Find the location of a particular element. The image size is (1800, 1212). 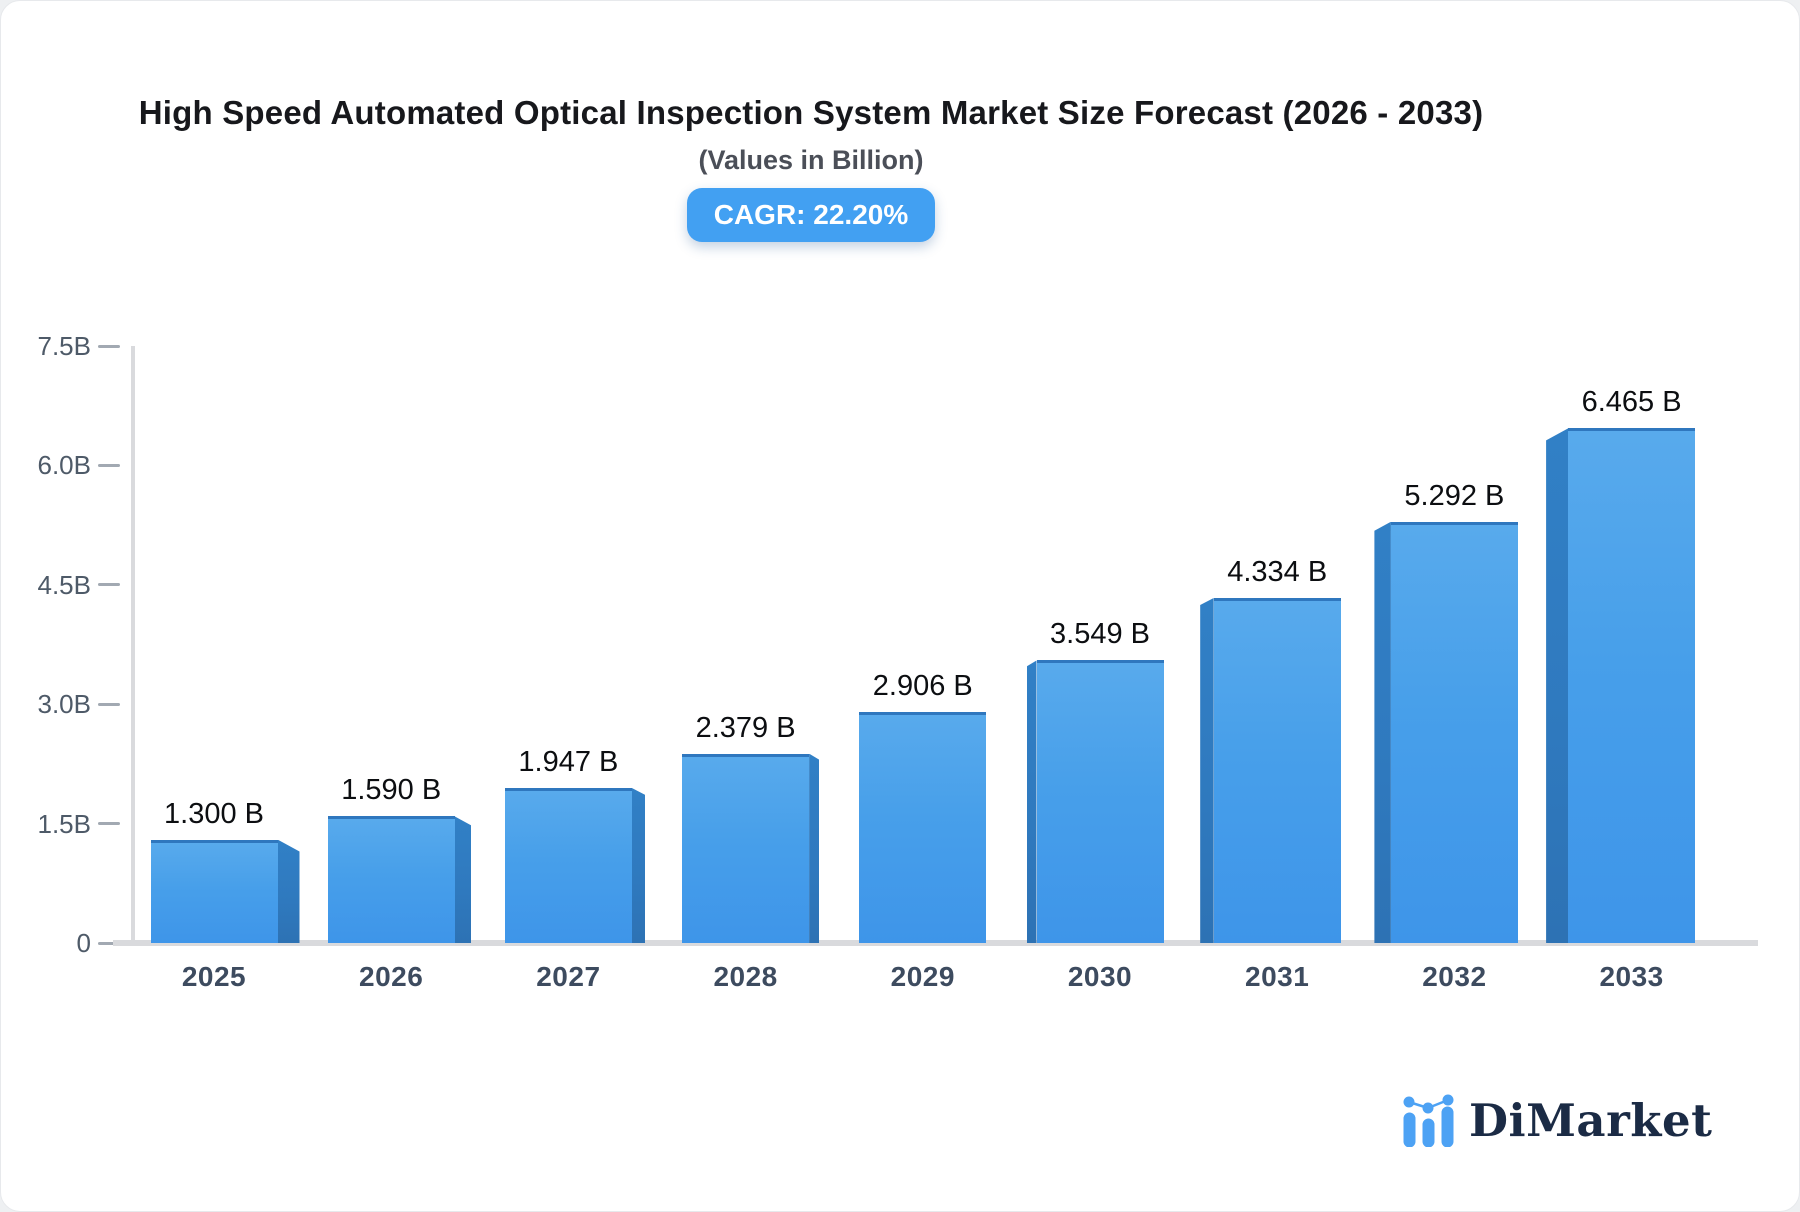

bar-2032 is located at coordinates (1454, 732).